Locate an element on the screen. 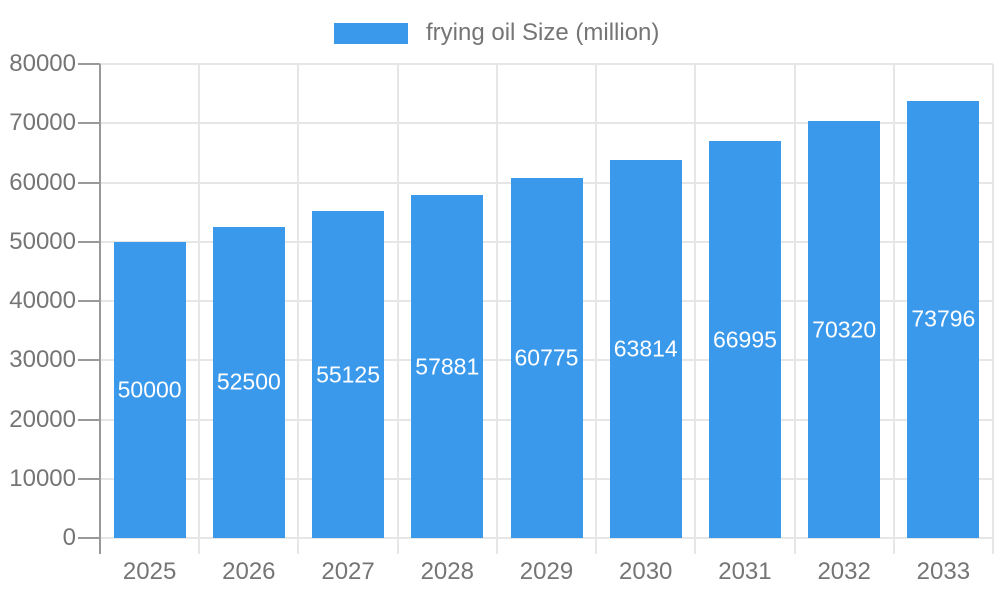 This screenshot has width=1000, height=600. bar-2032: 70320 is located at coordinates (844, 329).